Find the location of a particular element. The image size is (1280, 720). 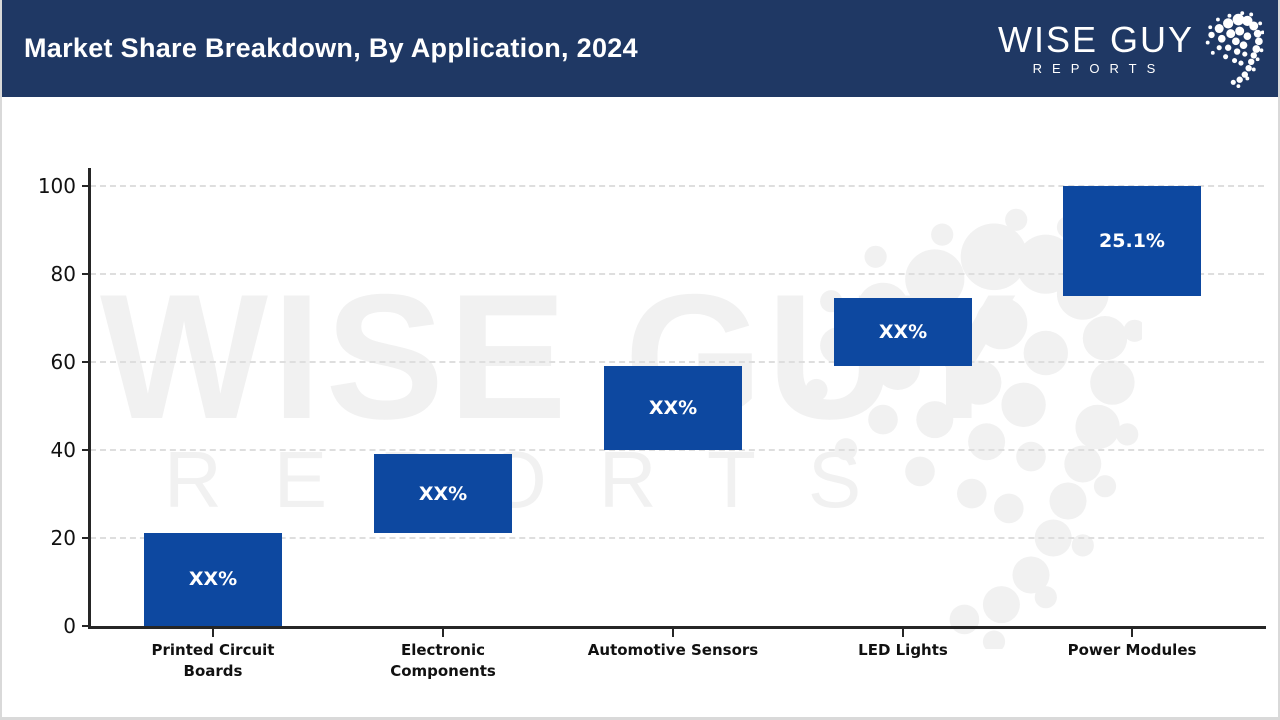

bar-automotive-sensors: XX% is located at coordinates (673, 407).